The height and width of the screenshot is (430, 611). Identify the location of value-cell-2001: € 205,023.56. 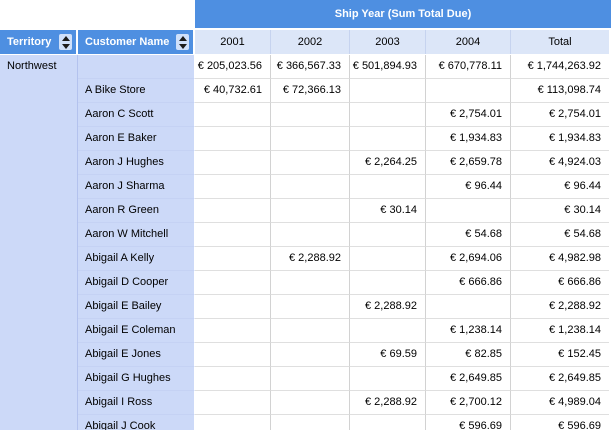
(233, 67).